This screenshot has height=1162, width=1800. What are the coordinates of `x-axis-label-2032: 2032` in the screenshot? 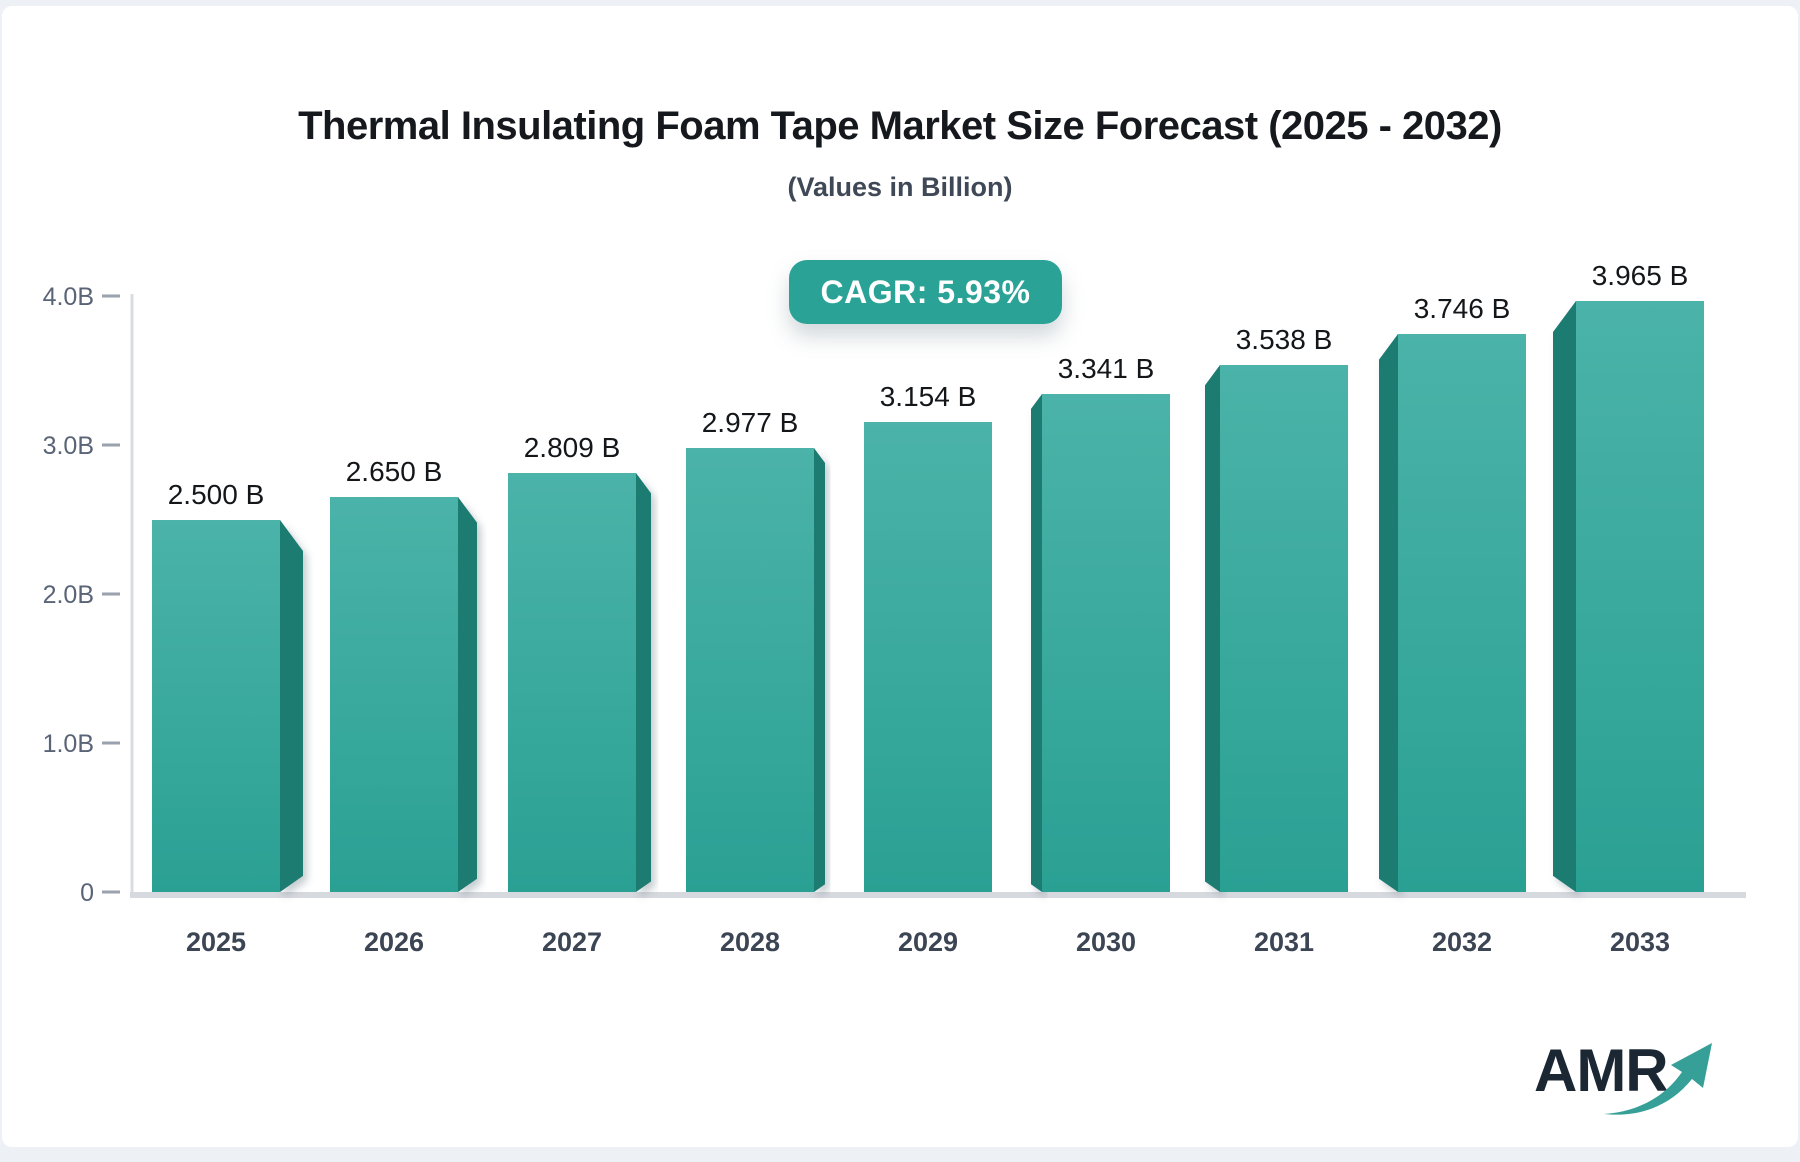 It's located at (1462, 942).